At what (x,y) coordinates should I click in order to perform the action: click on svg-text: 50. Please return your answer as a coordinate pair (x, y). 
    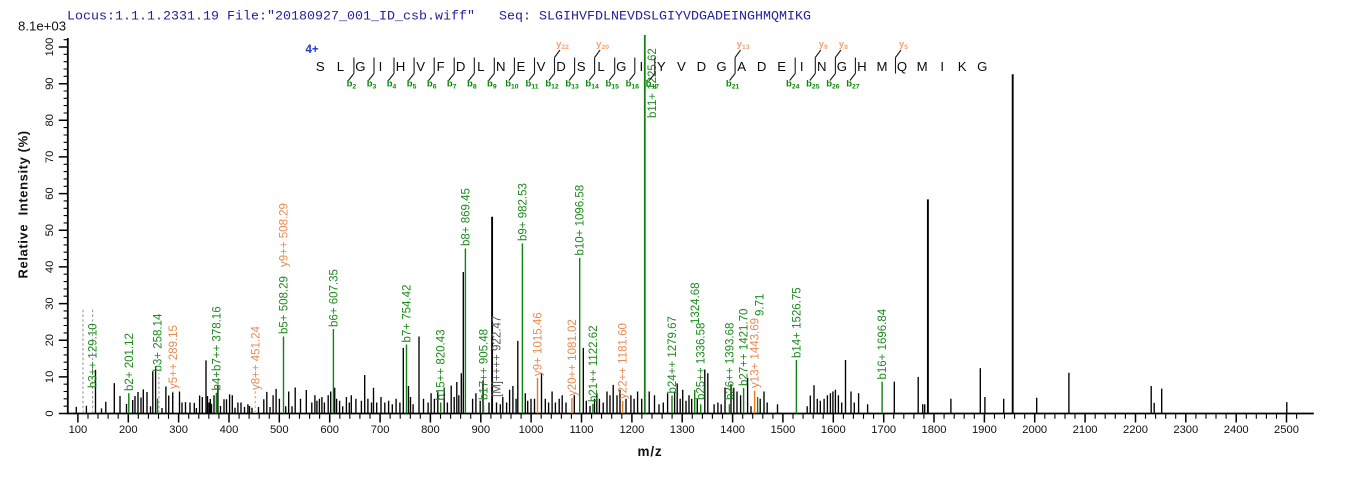
    Looking at the image, I should click on (50, 230).